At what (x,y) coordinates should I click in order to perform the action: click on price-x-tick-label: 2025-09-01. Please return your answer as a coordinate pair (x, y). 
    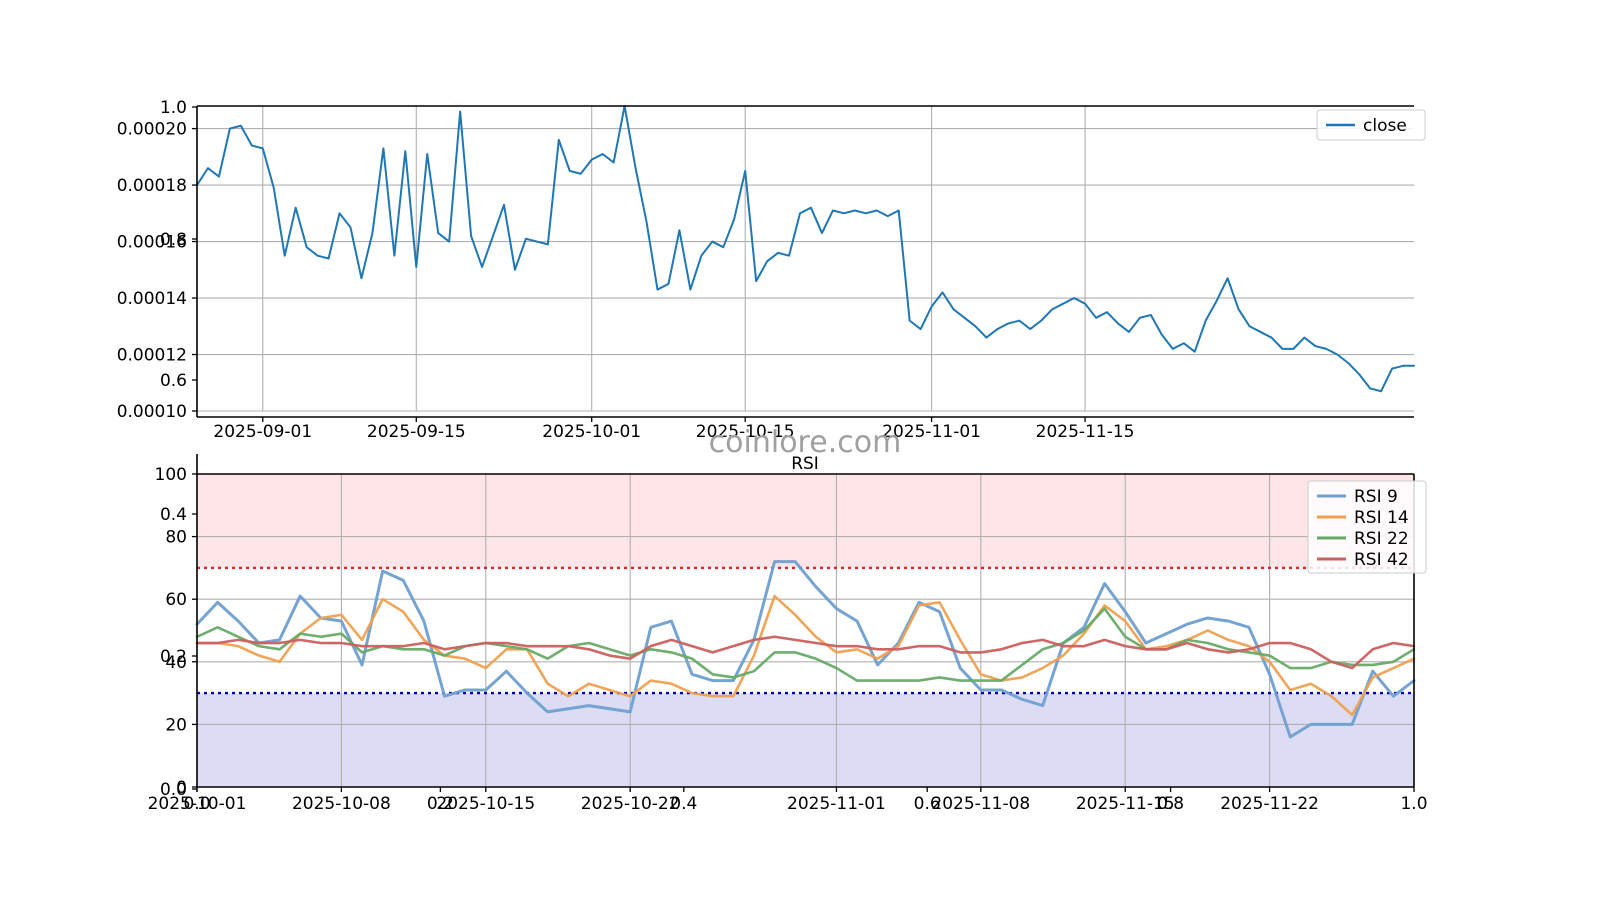
    Looking at the image, I should click on (262, 432).